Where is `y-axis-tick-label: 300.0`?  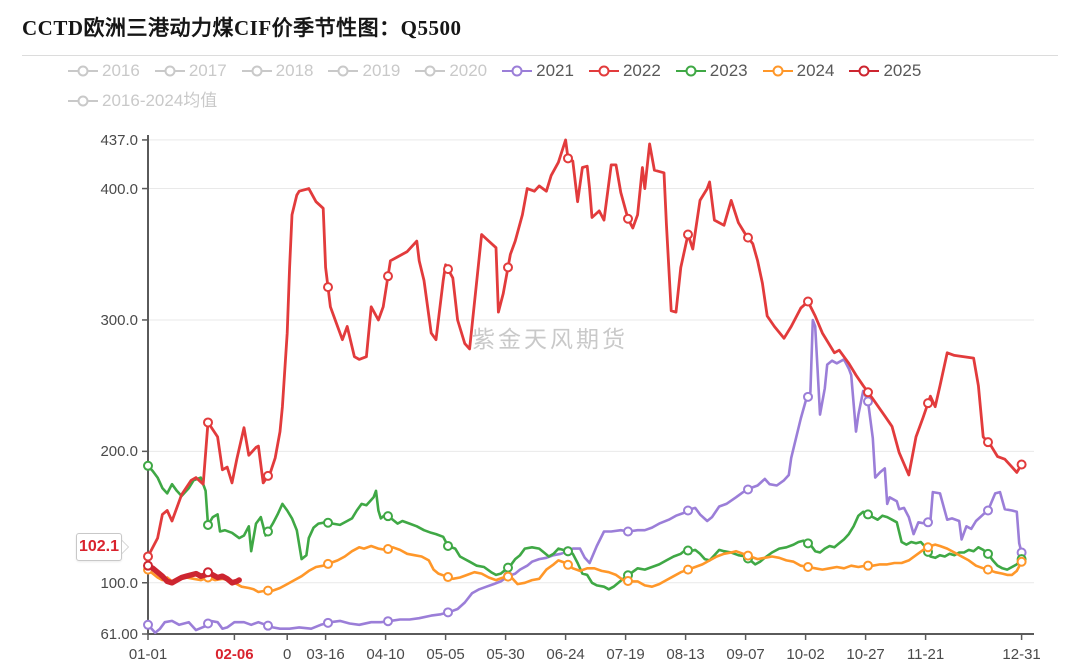
y-axis-tick-label: 300.0 is located at coordinates (119, 320).